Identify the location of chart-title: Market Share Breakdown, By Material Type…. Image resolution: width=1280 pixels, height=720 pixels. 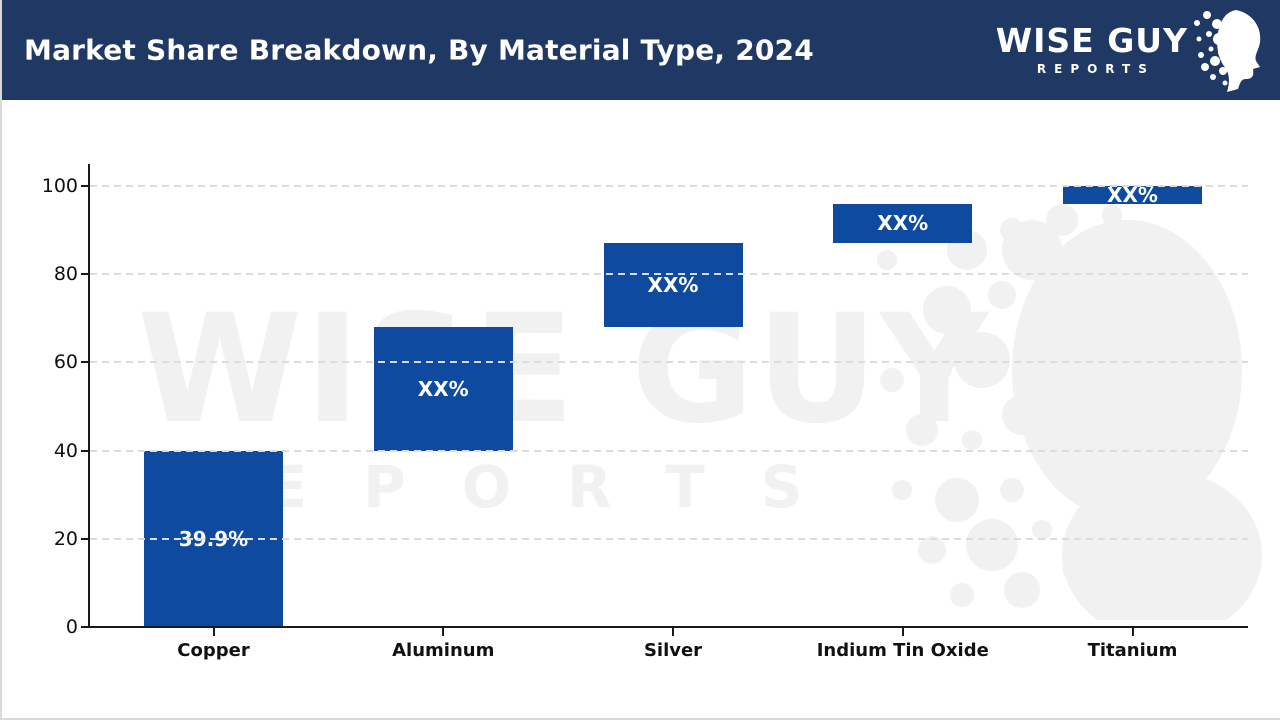
(419, 50).